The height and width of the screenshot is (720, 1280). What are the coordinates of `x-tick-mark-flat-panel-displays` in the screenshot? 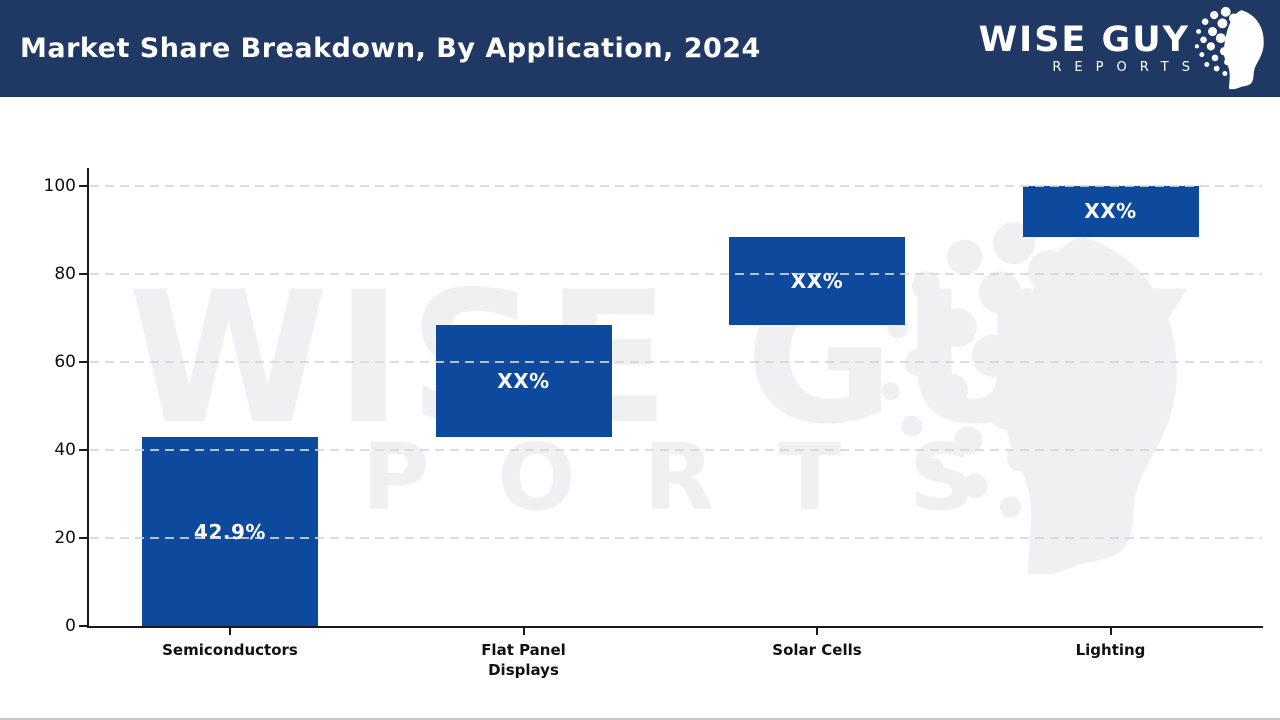 It's located at (523, 631).